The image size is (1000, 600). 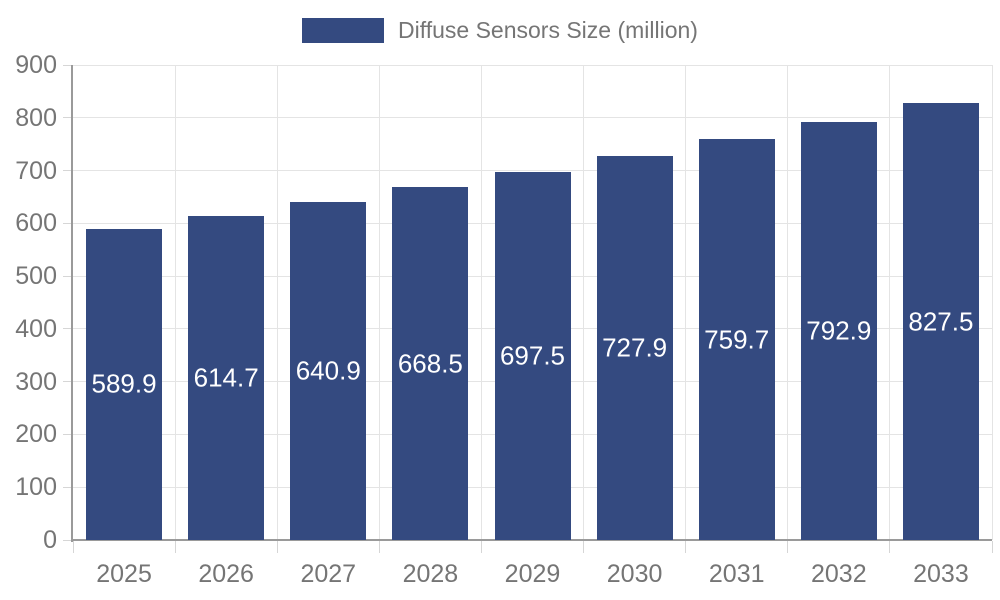 What do you see at coordinates (36, 276) in the screenshot?
I see `y-tick-label: 500` at bounding box center [36, 276].